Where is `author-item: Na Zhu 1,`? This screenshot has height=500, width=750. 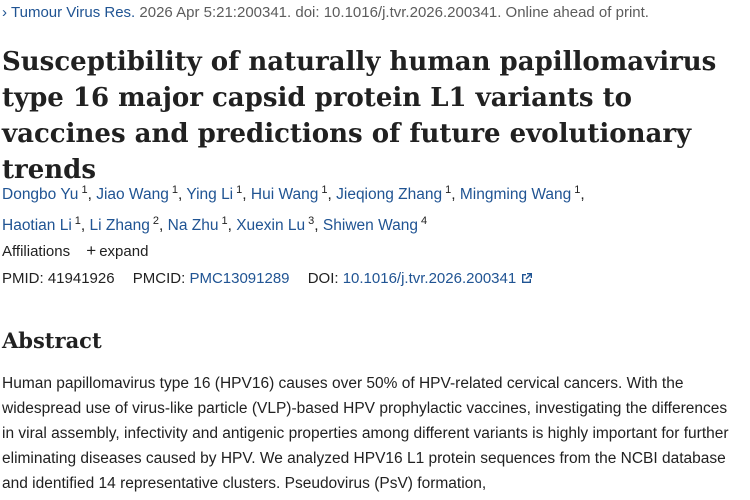
author-item: Na Zhu 1, is located at coordinates (202, 224).